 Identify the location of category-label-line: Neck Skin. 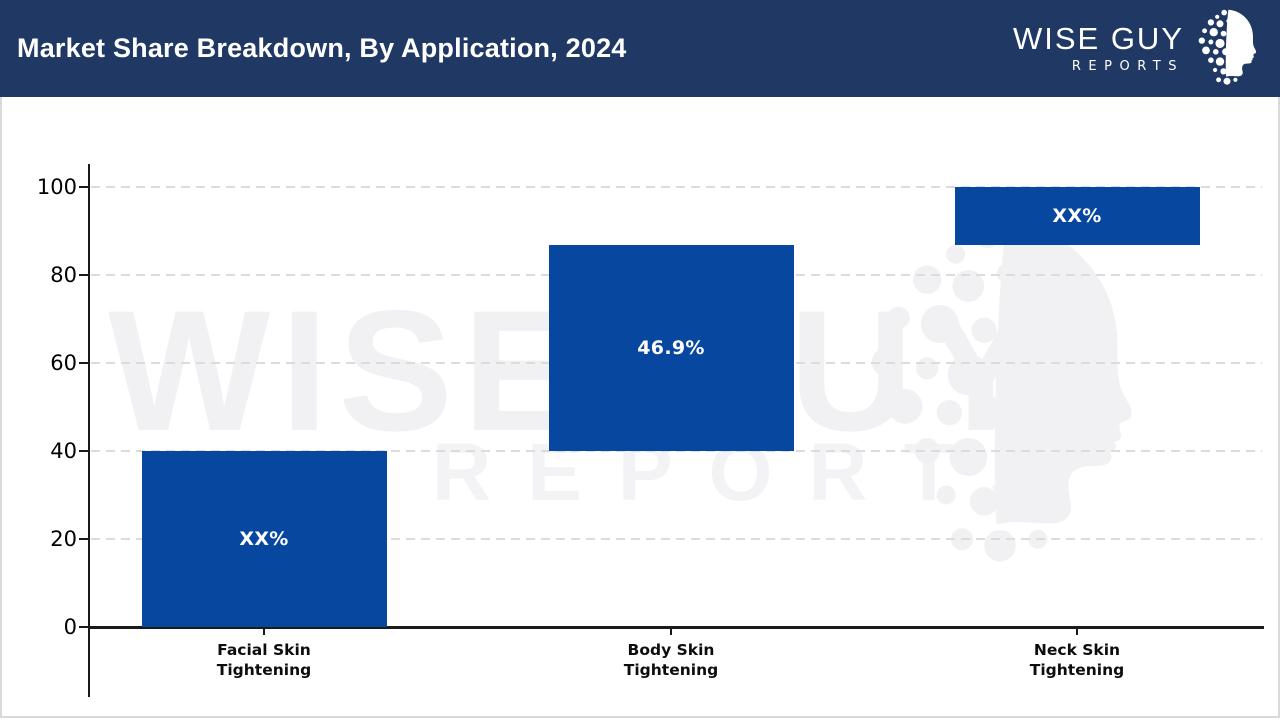
(1077, 650).